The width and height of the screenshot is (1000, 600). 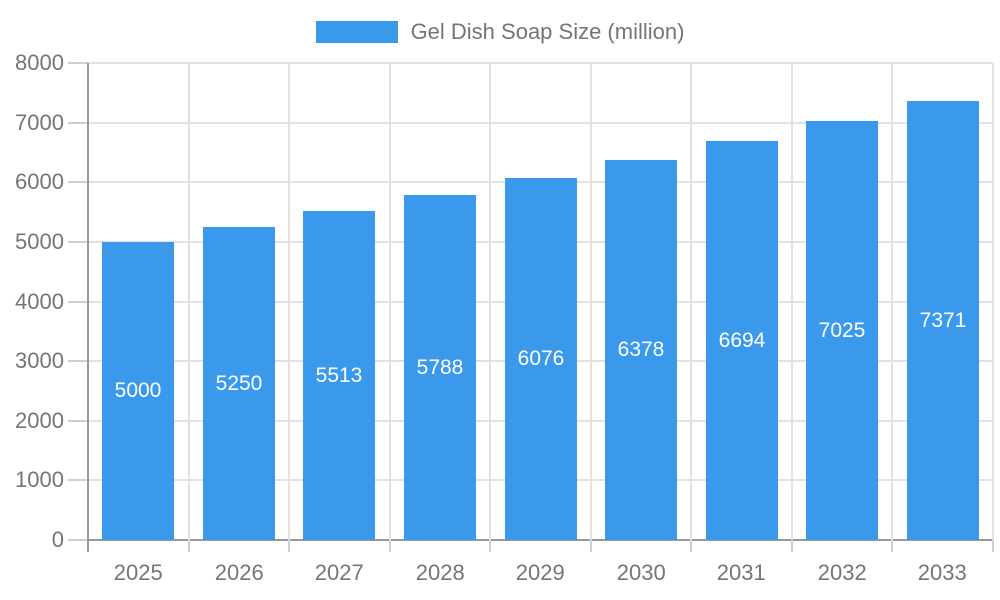 What do you see at coordinates (641, 572) in the screenshot?
I see `x-axis-tick-label: 2030` at bounding box center [641, 572].